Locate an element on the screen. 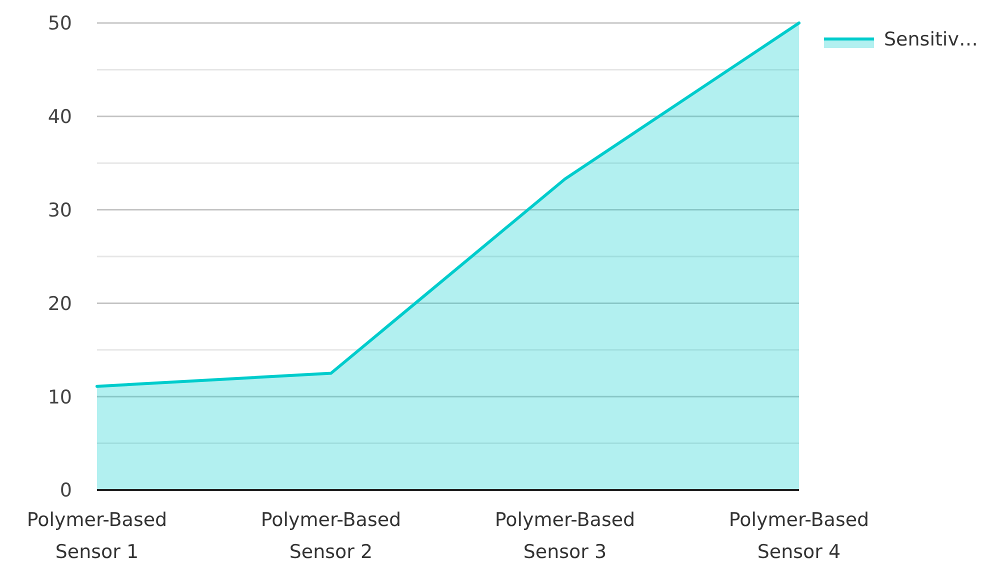  y-tick-label: 20 is located at coordinates (60, 303).